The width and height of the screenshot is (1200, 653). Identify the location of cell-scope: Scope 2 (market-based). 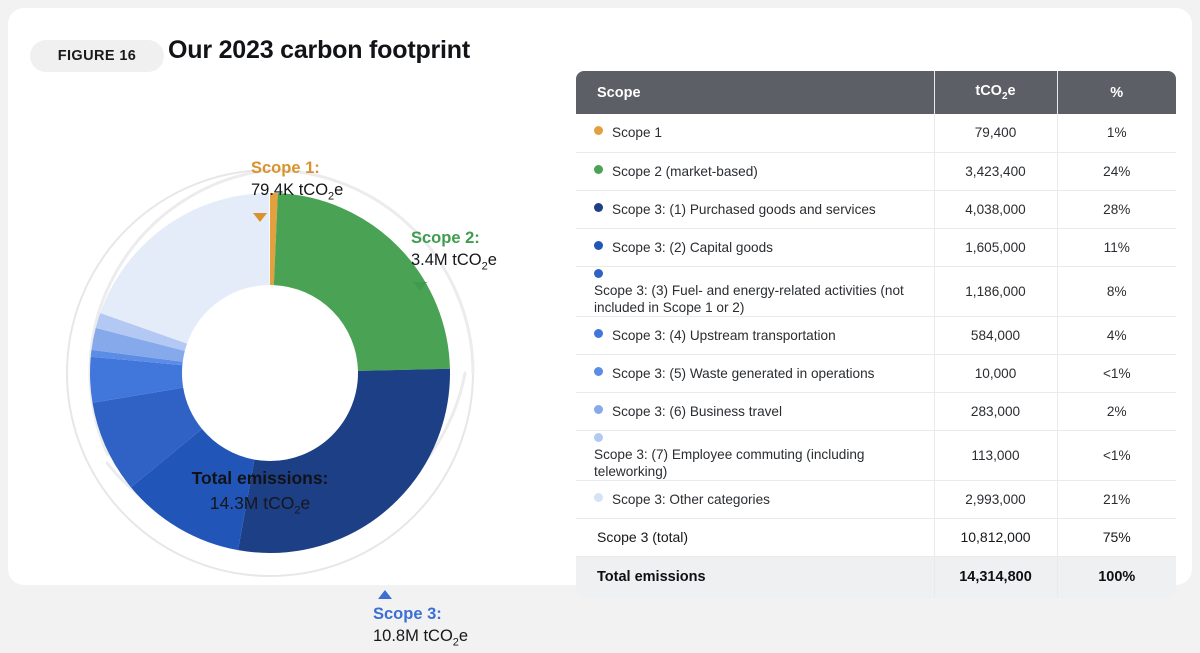
(755, 171).